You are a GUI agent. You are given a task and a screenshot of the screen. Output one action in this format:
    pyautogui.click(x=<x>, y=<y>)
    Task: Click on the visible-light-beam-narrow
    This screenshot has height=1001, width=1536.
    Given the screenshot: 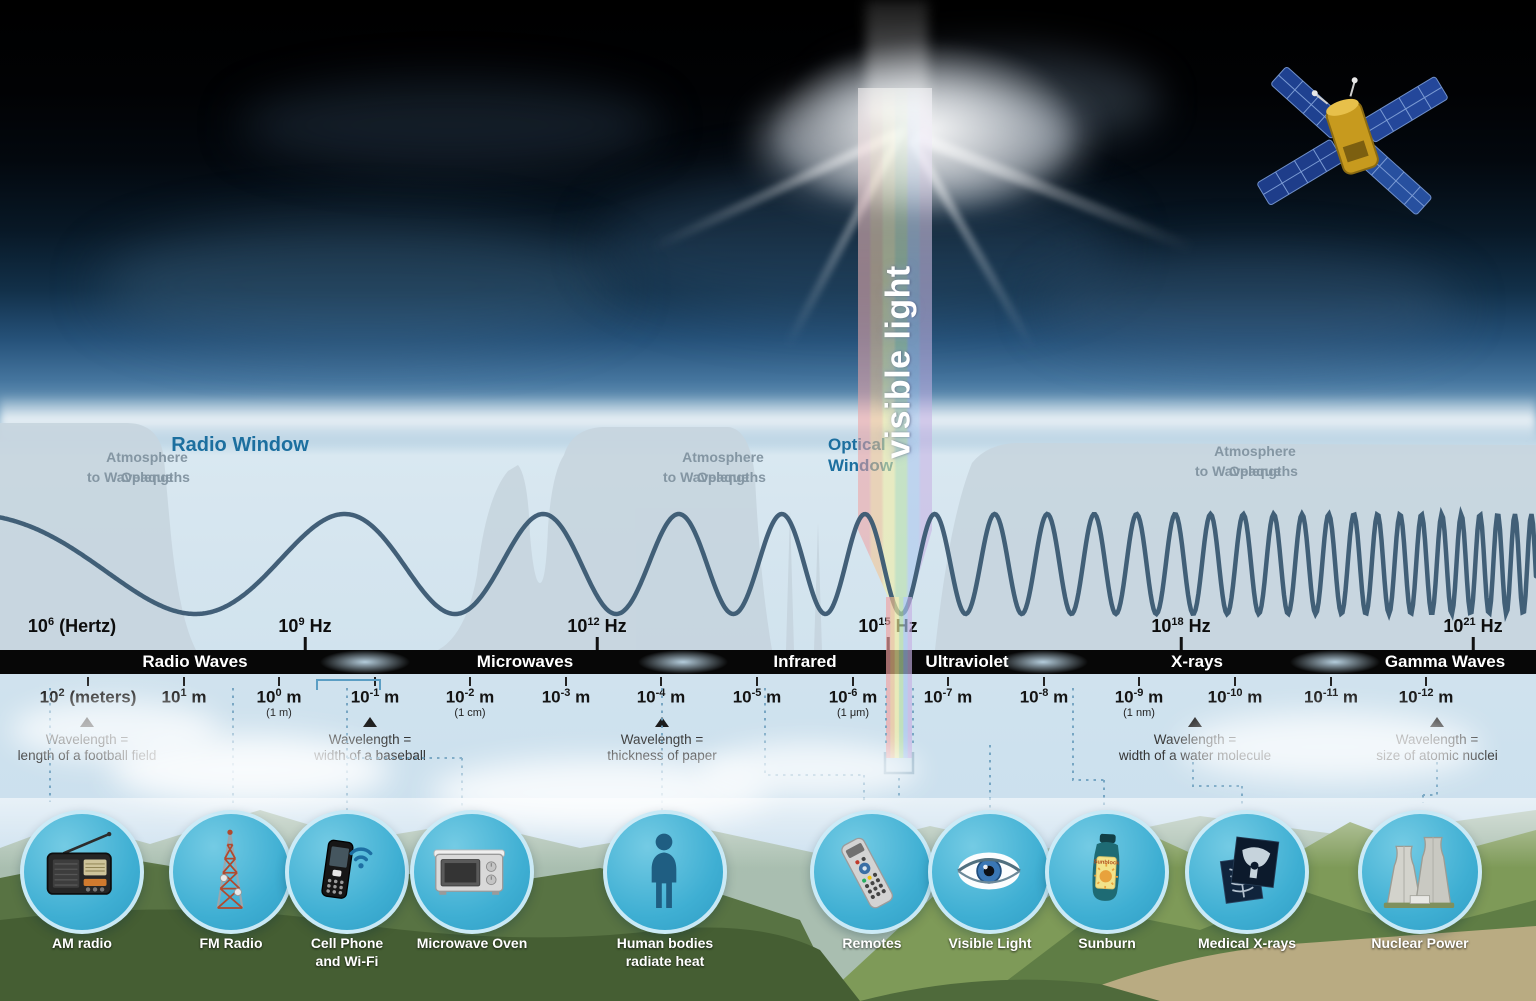 What is the action you would take?
    pyautogui.click(x=899, y=677)
    